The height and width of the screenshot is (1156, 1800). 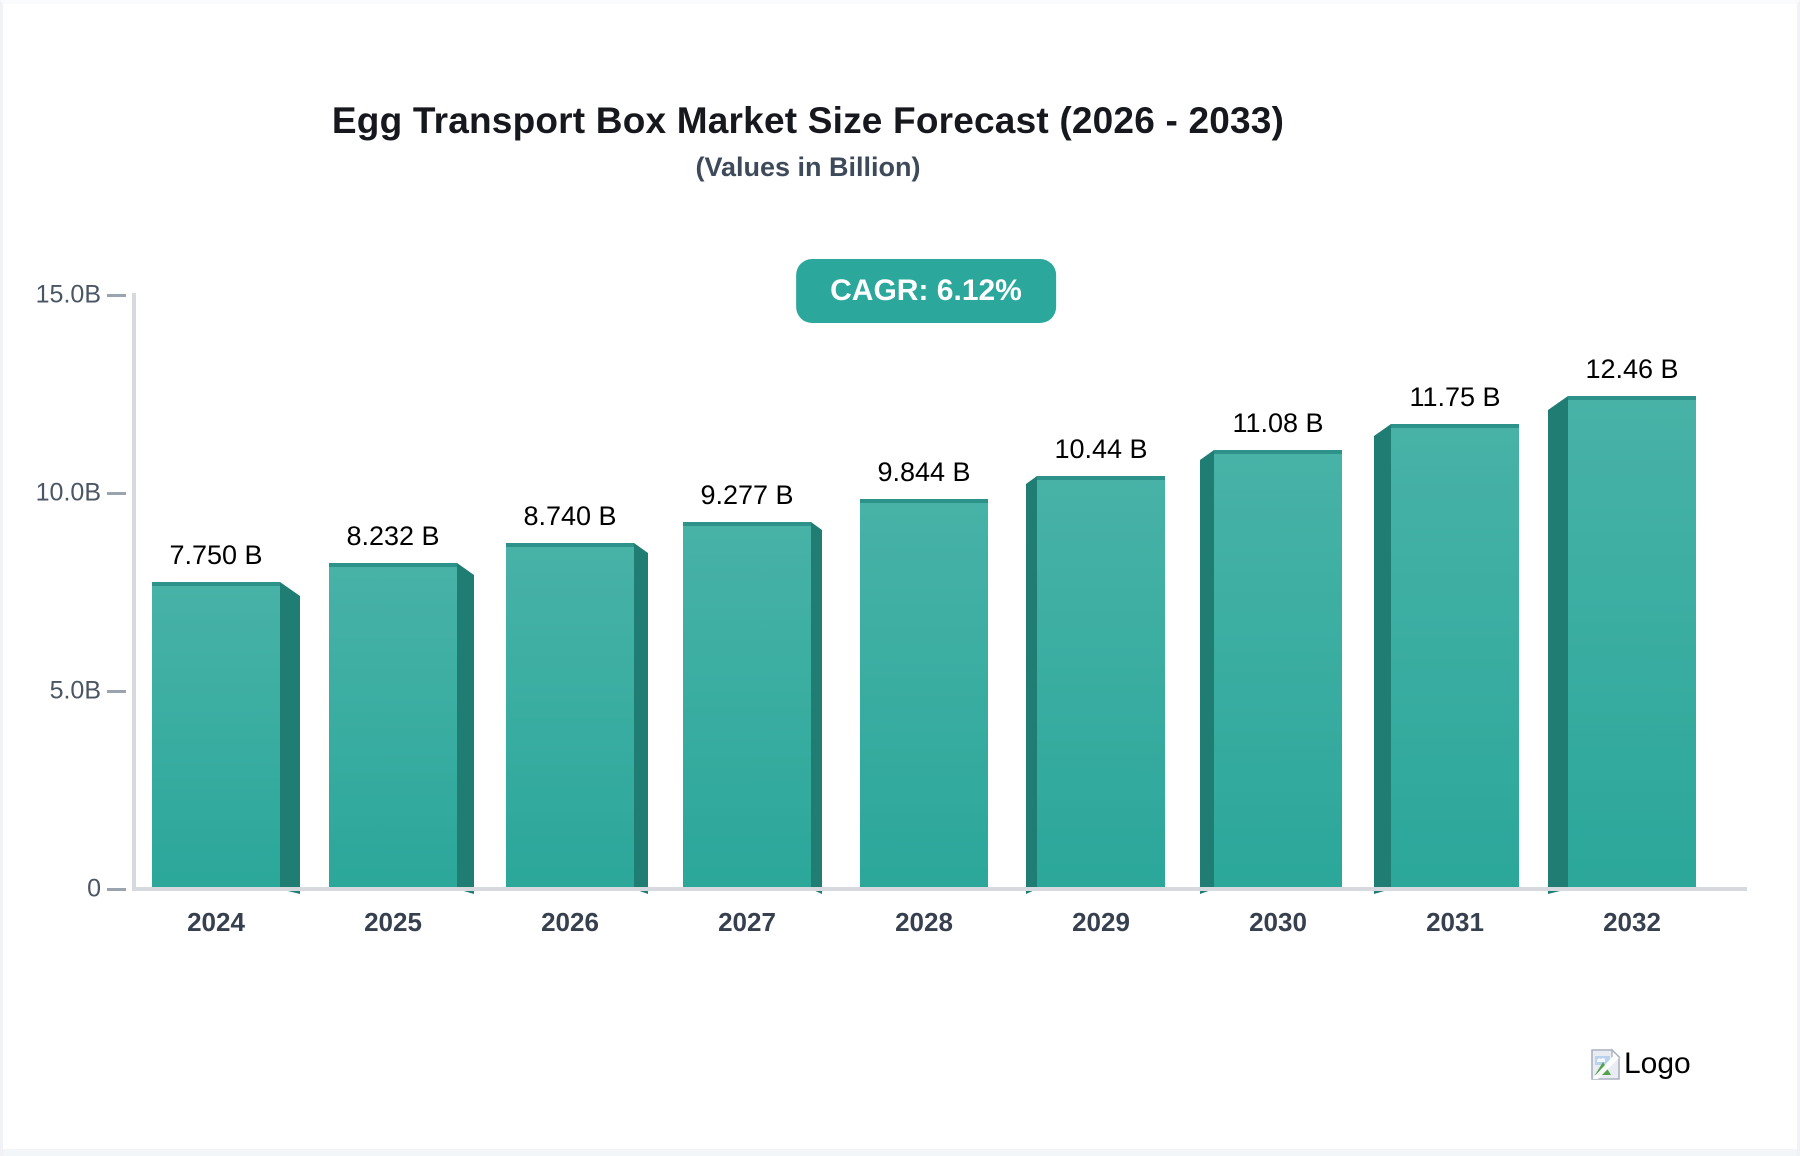 I want to click on bottom-strip, so click(x=900, y=1152).